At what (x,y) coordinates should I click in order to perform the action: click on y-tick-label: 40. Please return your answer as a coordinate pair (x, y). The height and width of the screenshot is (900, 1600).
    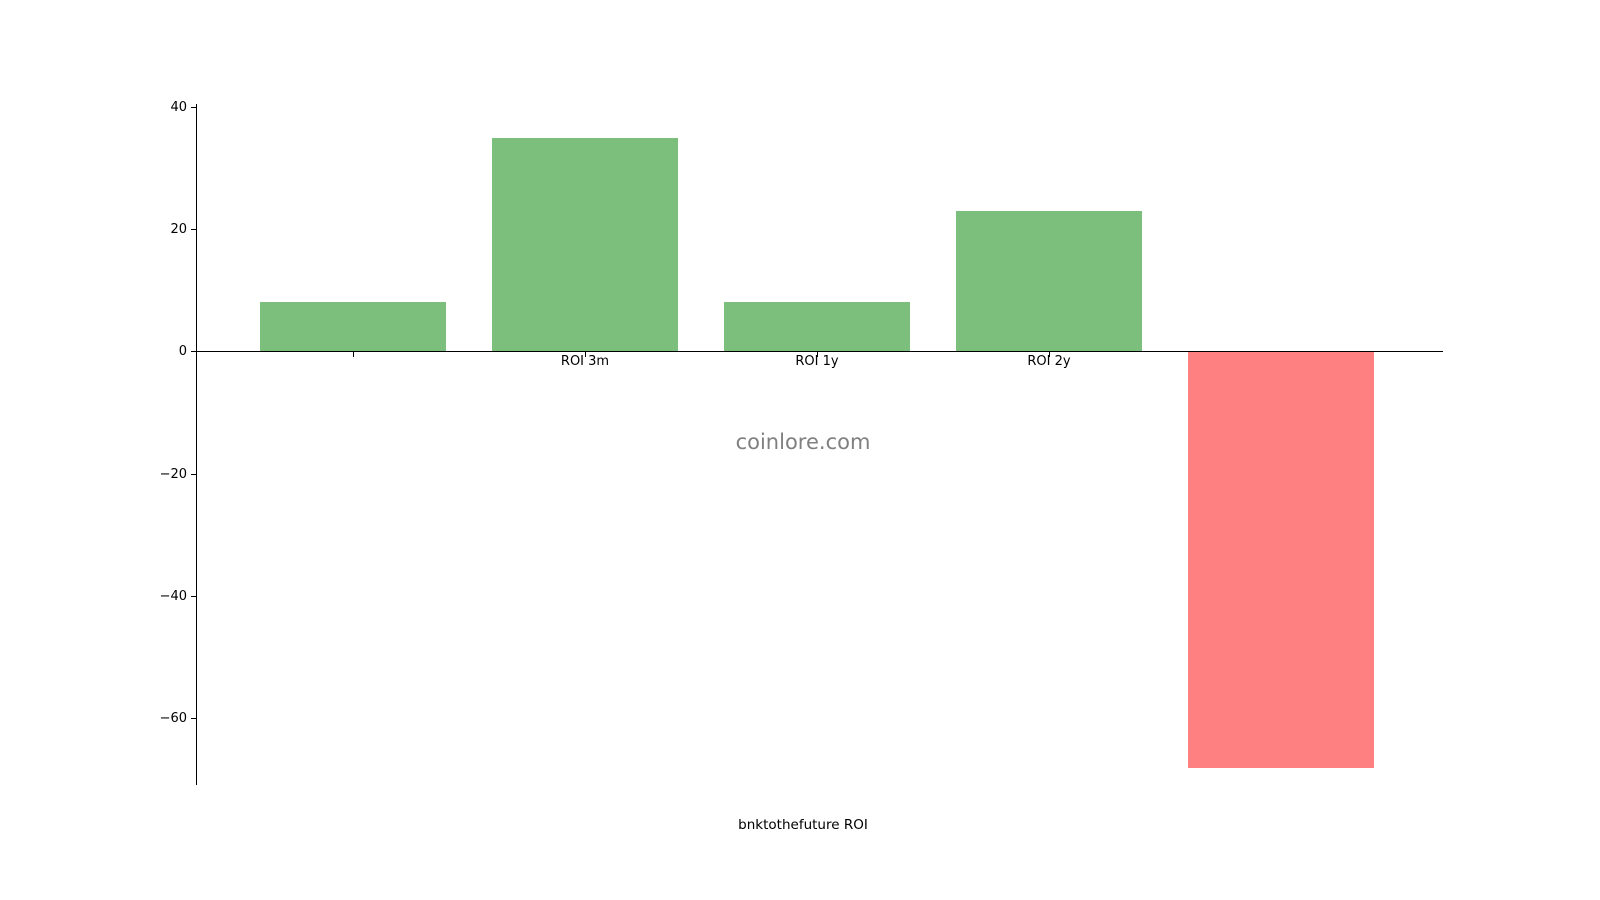
    Looking at the image, I should click on (178, 107).